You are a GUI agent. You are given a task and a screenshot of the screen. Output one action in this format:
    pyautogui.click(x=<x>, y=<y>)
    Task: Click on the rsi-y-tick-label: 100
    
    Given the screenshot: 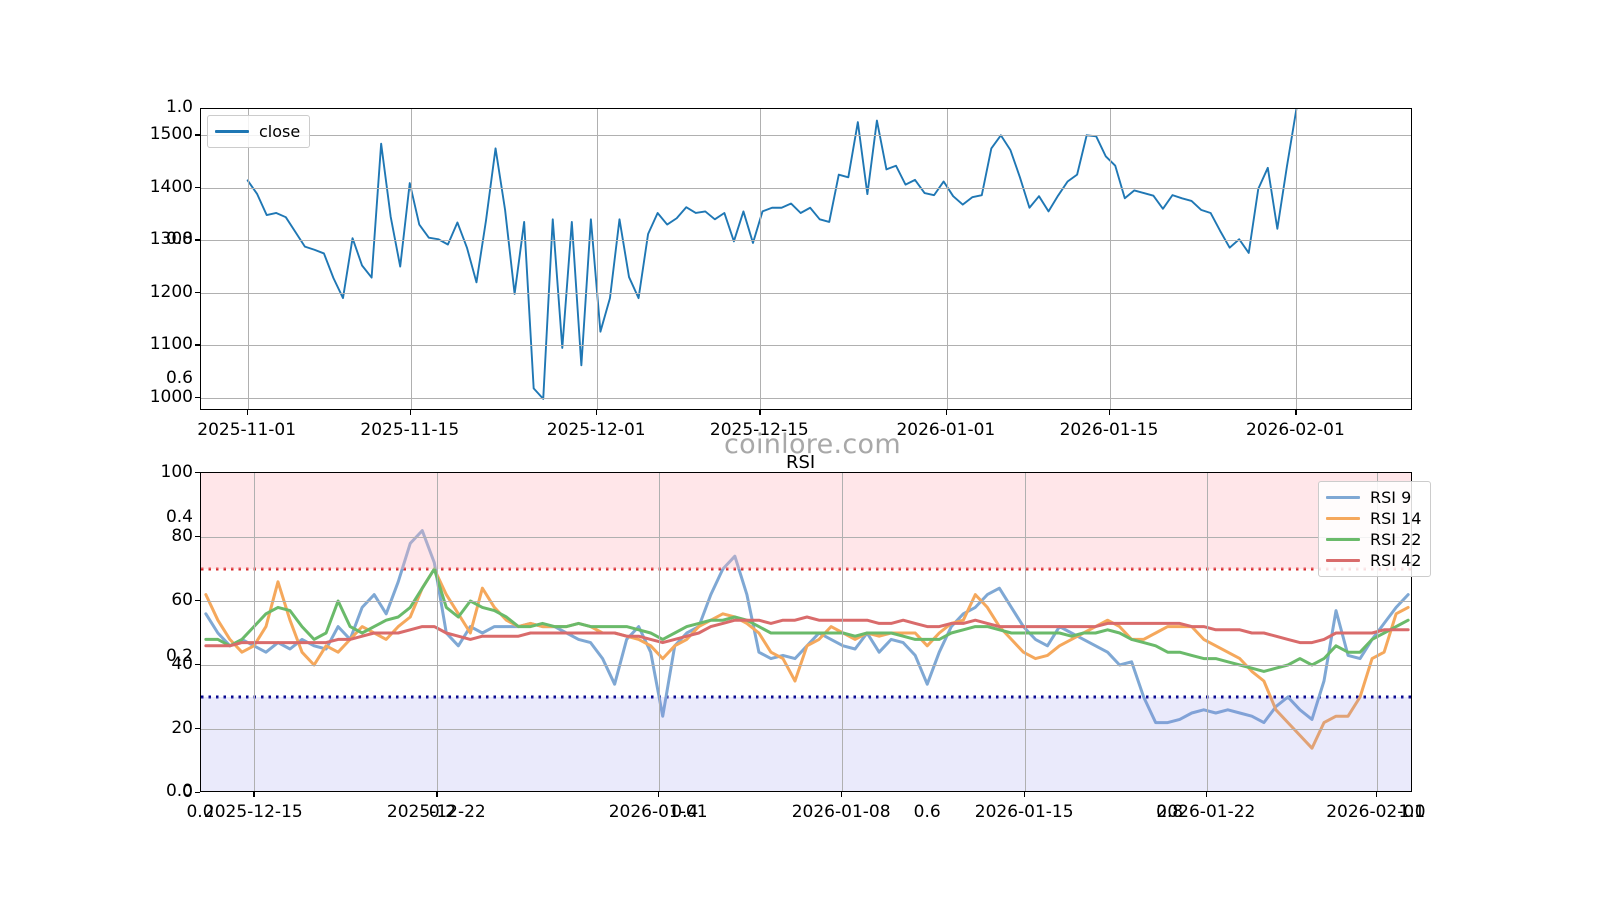 What is the action you would take?
    pyautogui.click(x=176, y=472)
    